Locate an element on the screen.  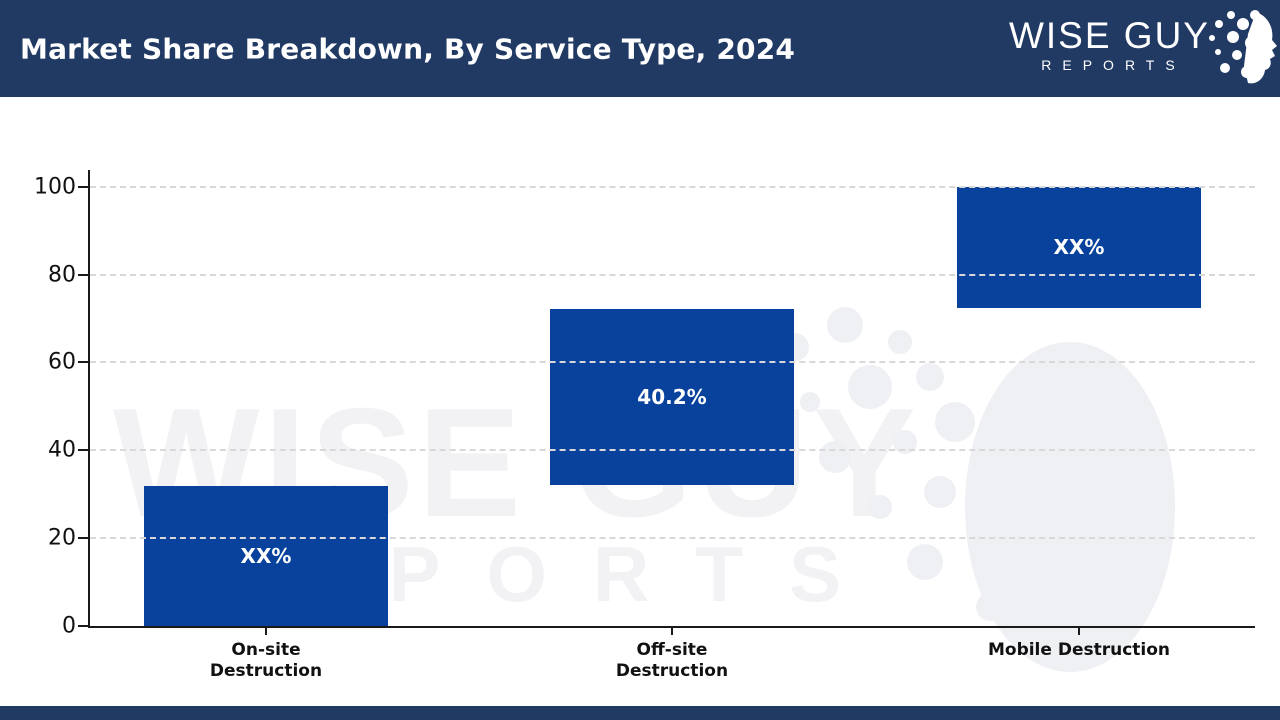
y-tick-label: 40 is located at coordinates (62, 450).